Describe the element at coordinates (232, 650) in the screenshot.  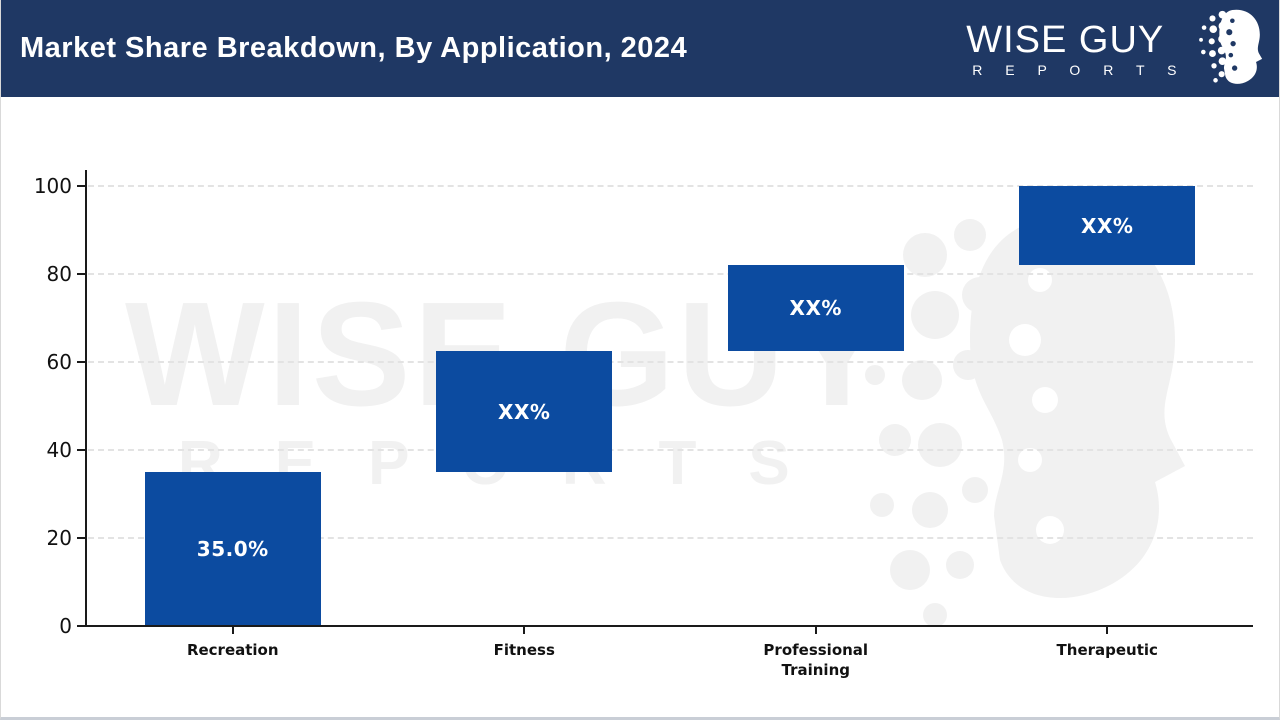
I see `category-label-recreation: Recreation` at that location.